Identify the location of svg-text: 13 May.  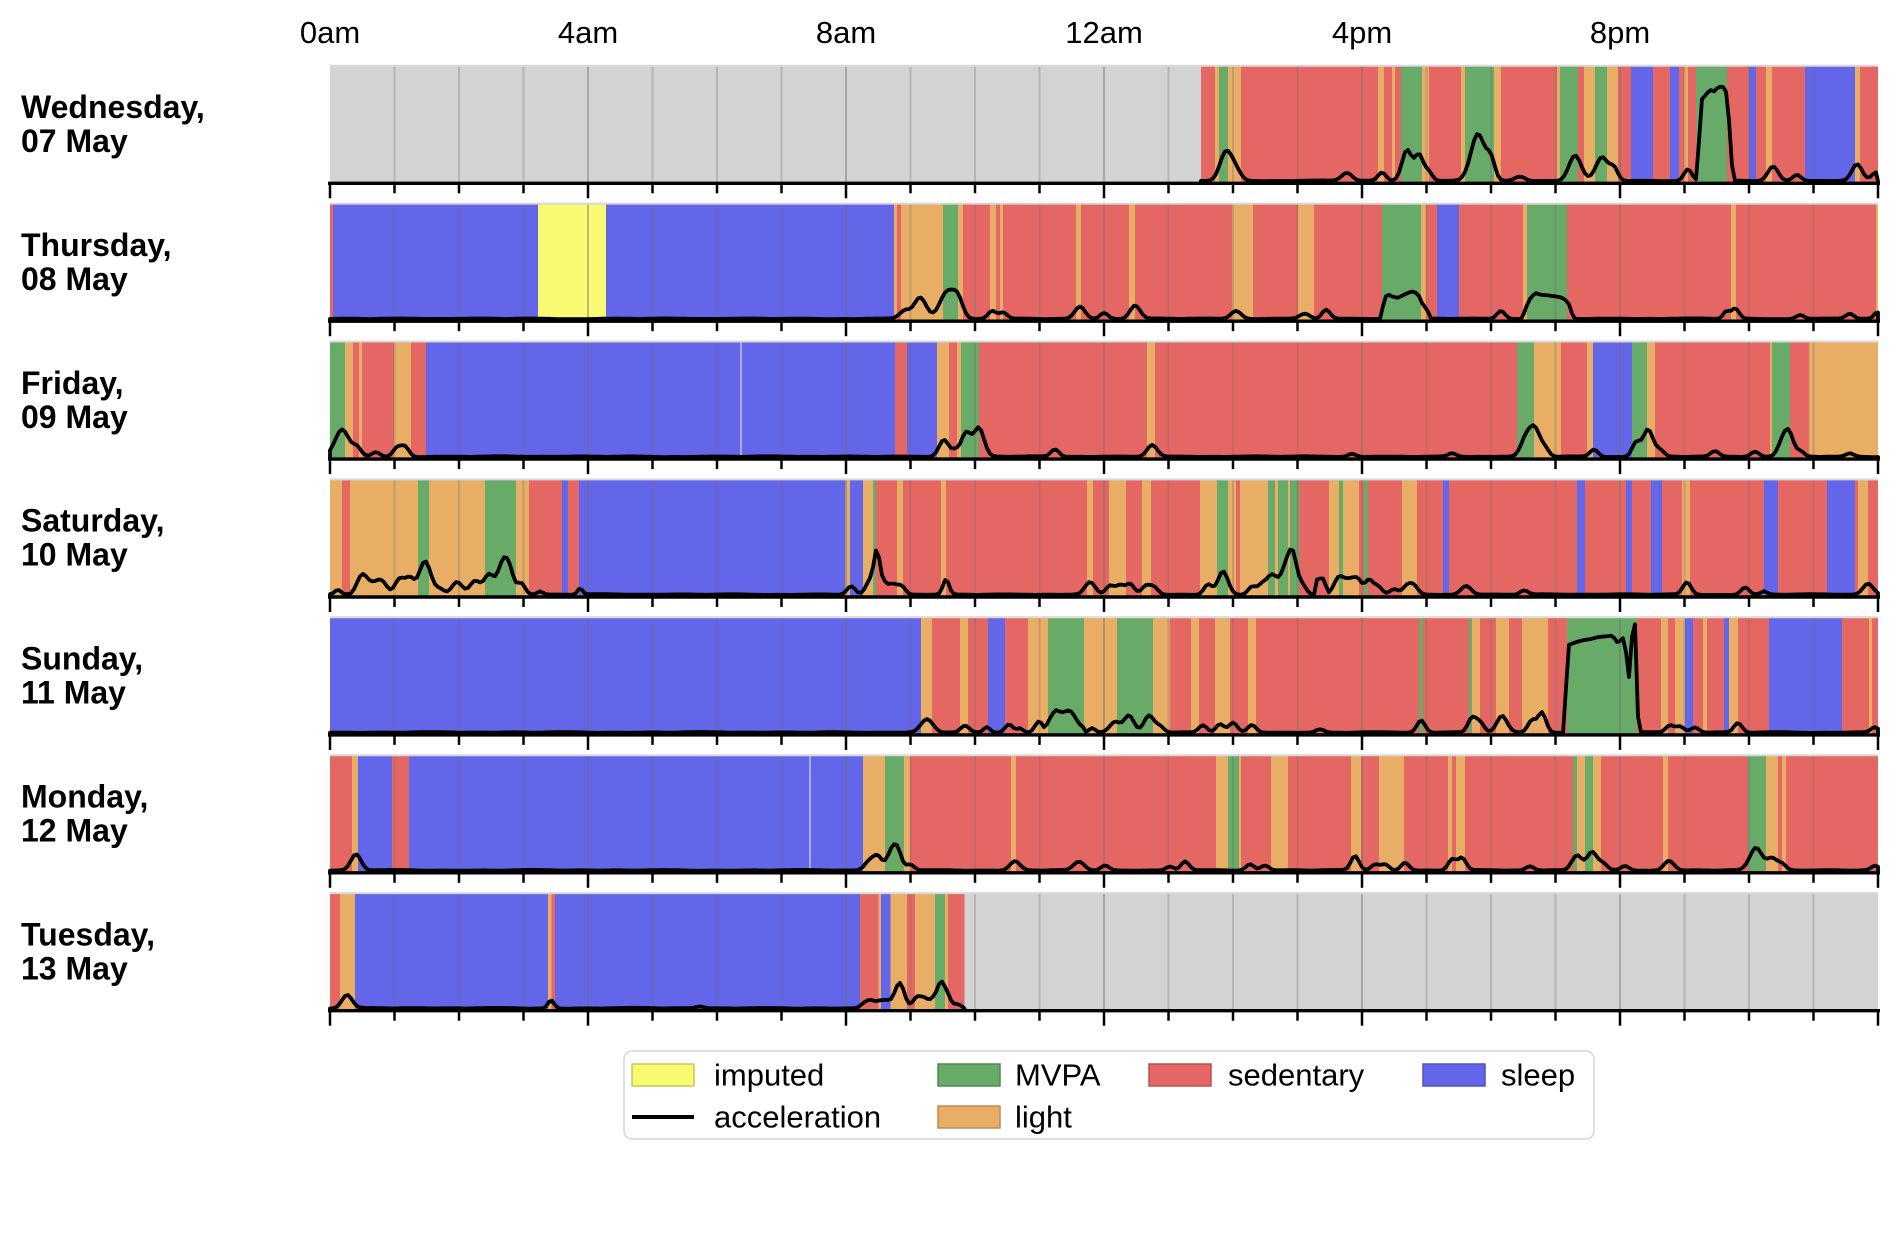
(74, 968).